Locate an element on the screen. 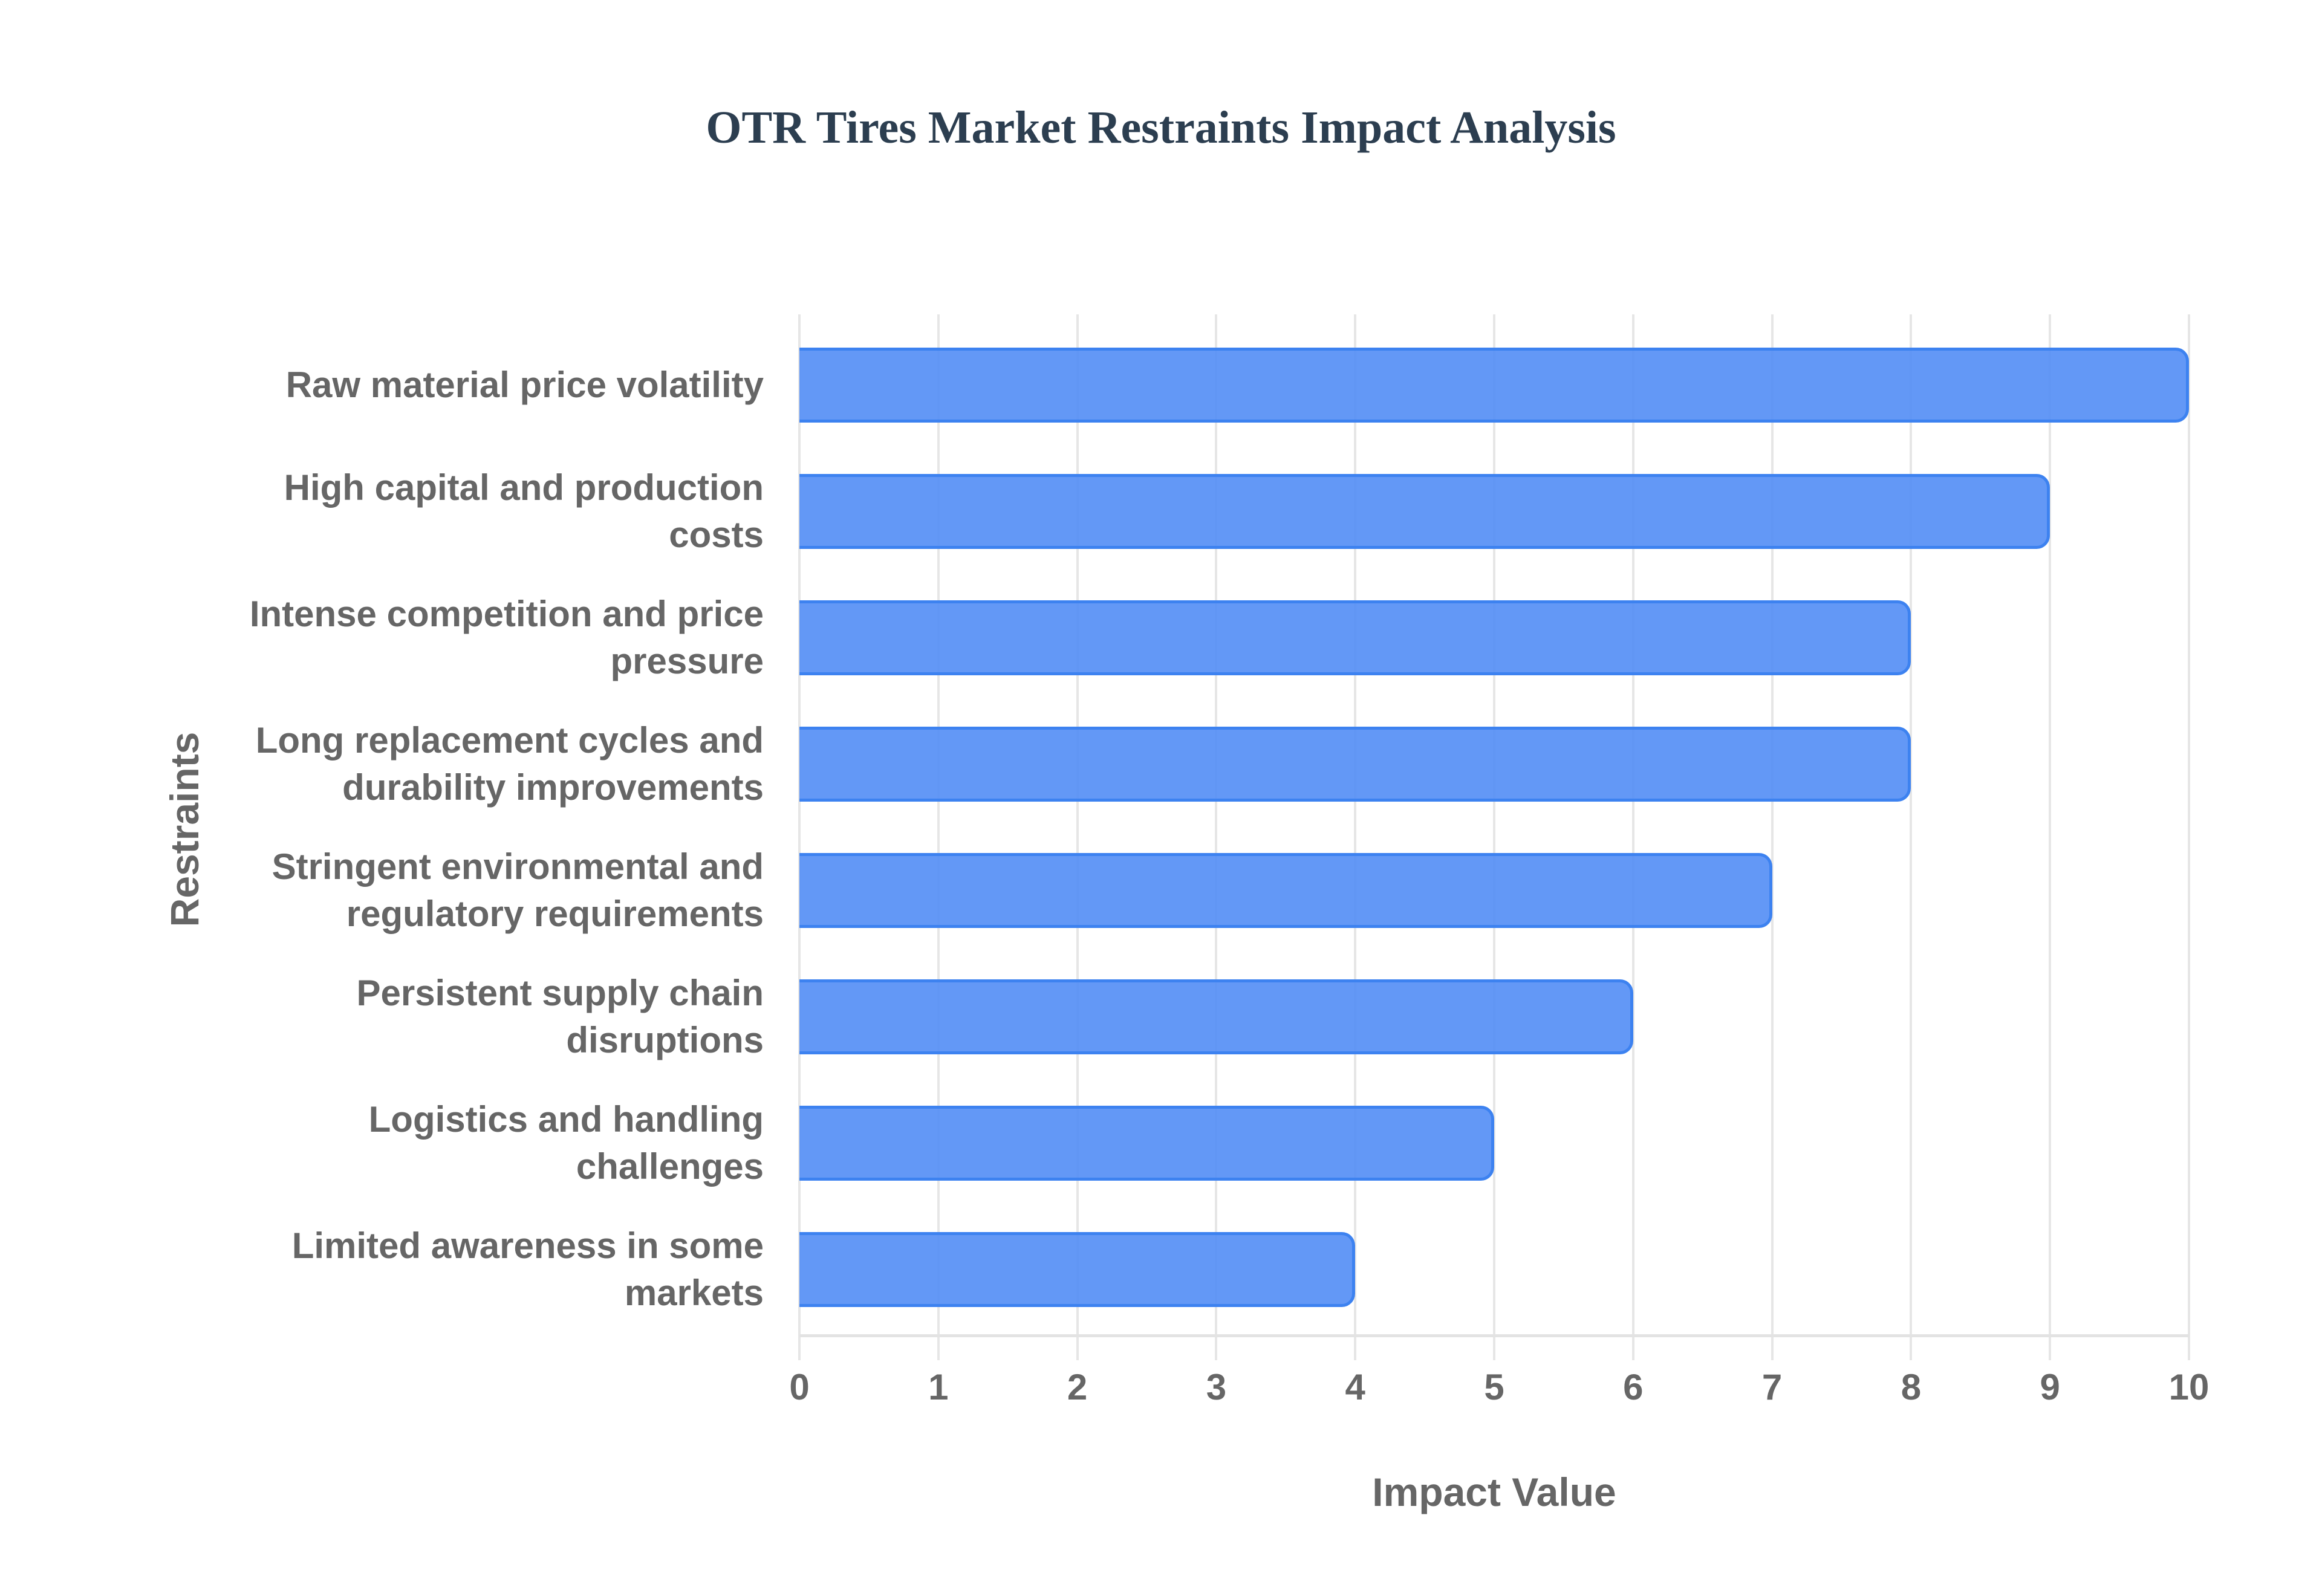  y-axis-label: Intense competition and price pressure is located at coordinates (461, 638).